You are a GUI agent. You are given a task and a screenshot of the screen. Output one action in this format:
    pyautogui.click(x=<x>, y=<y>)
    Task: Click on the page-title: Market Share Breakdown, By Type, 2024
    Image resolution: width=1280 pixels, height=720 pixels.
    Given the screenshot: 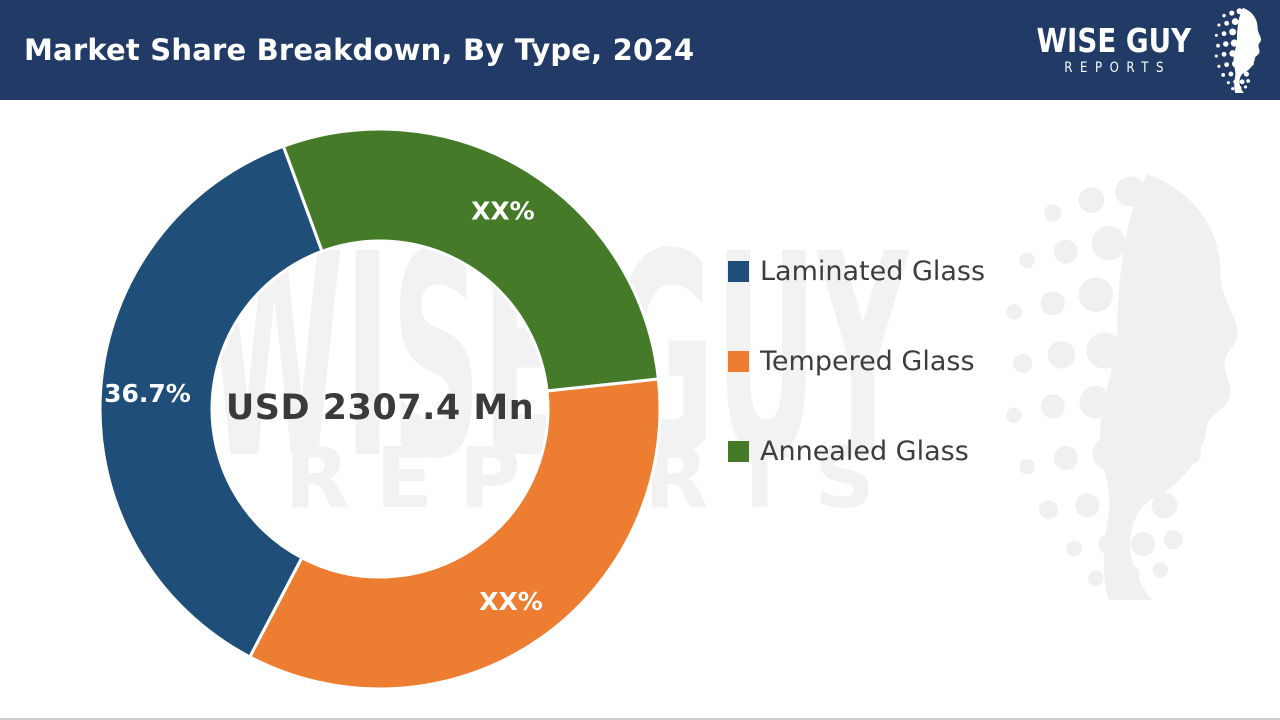 What is the action you would take?
    pyautogui.click(x=359, y=50)
    